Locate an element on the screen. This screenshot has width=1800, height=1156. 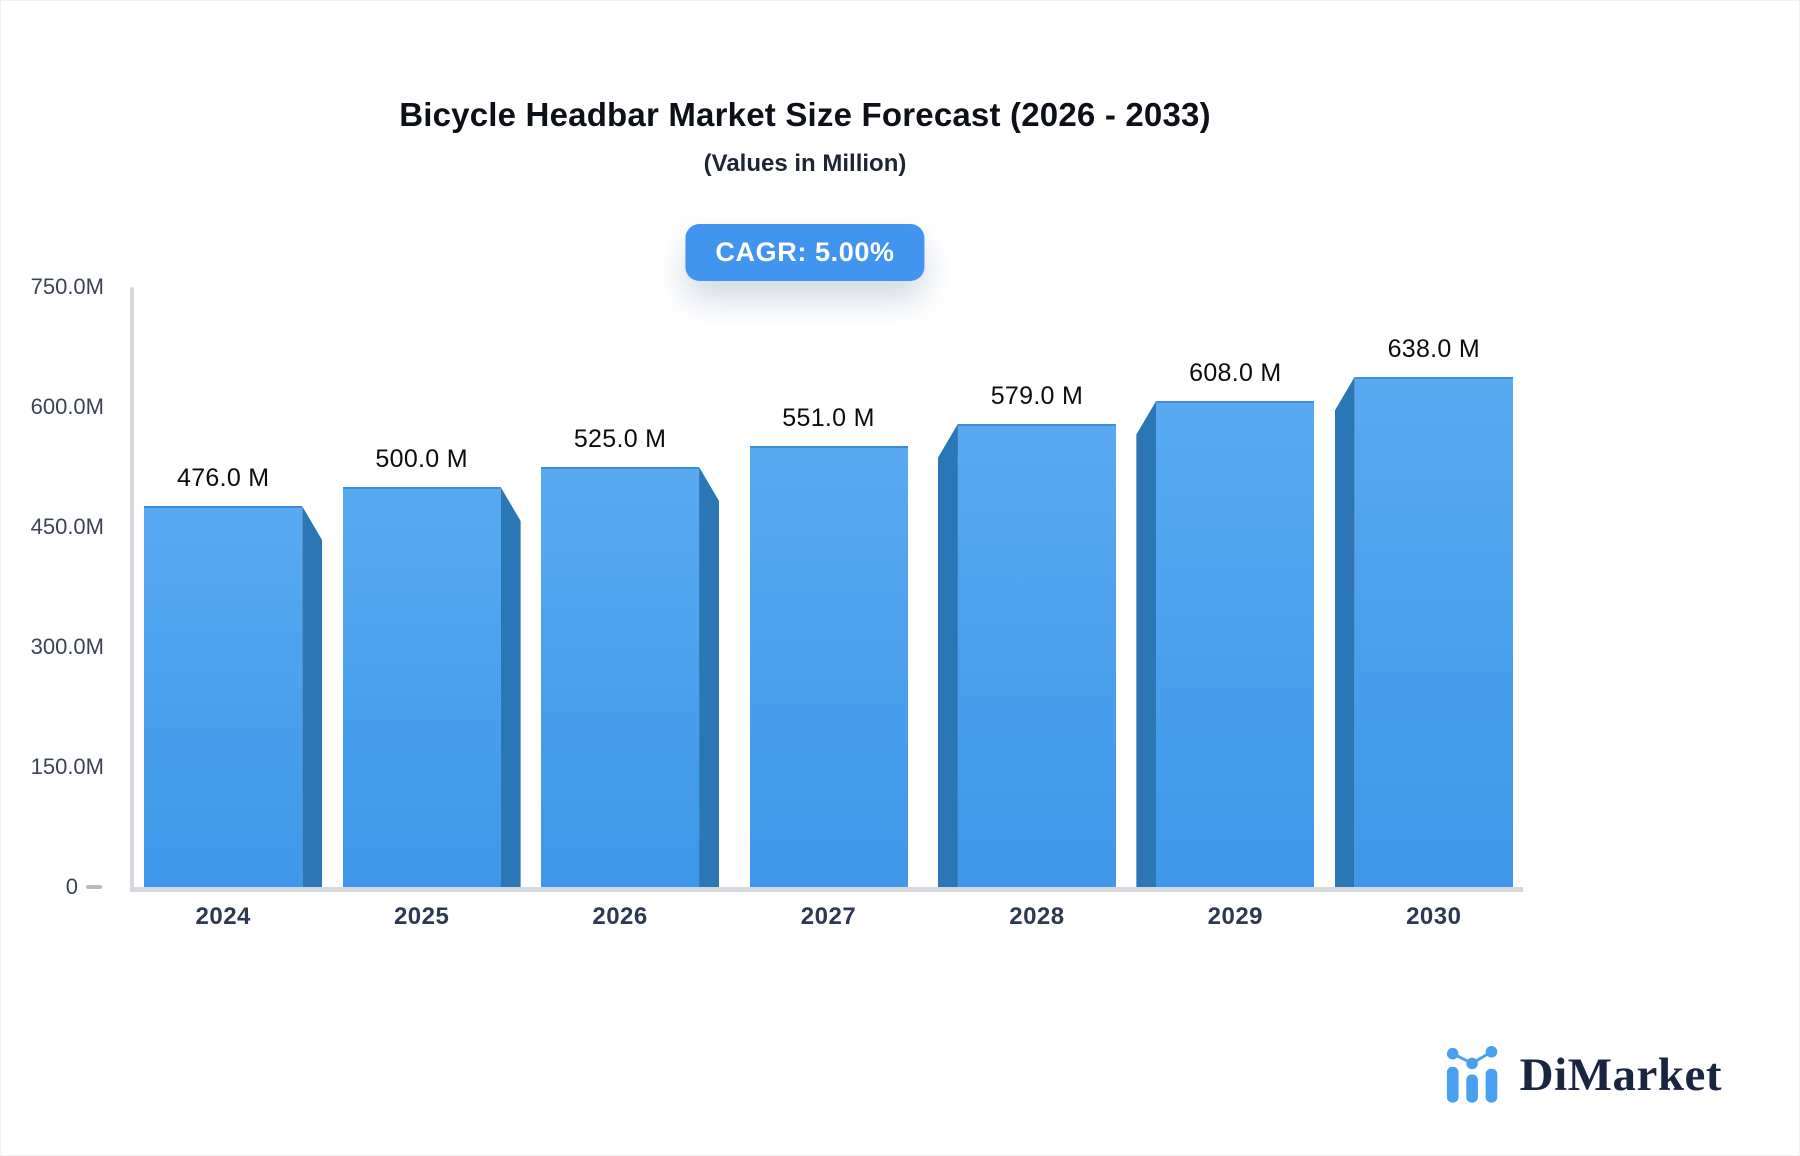
bar-value-label: 579.0 M is located at coordinates (1037, 395).